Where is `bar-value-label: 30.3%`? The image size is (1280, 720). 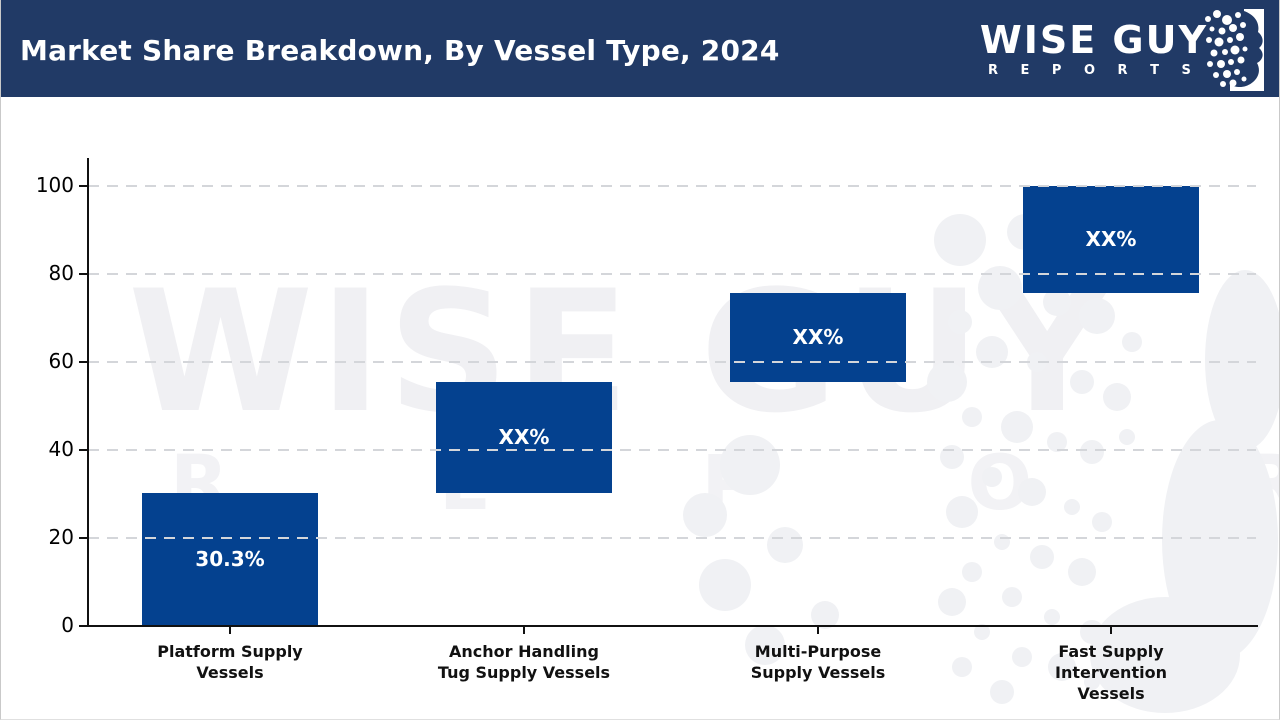 bar-value-label: 30.3% is located at coordinates (230, 559).